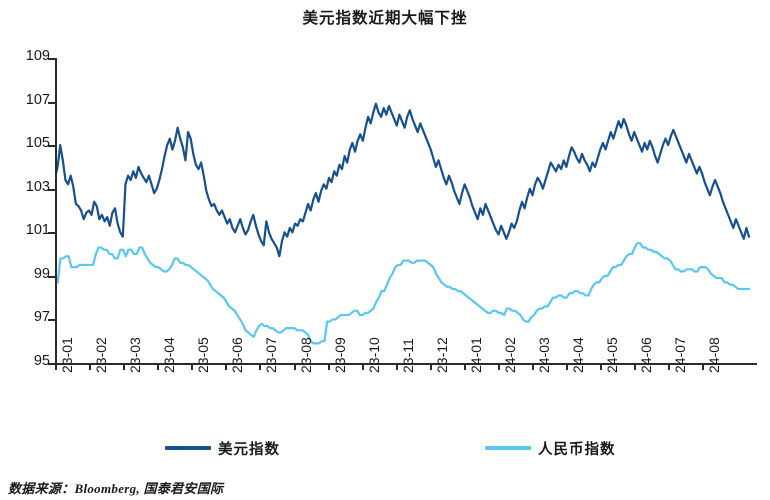 This screenshot has width=770, height=500. I want to click on x-tick-label: 24-07, so click(680, 355).